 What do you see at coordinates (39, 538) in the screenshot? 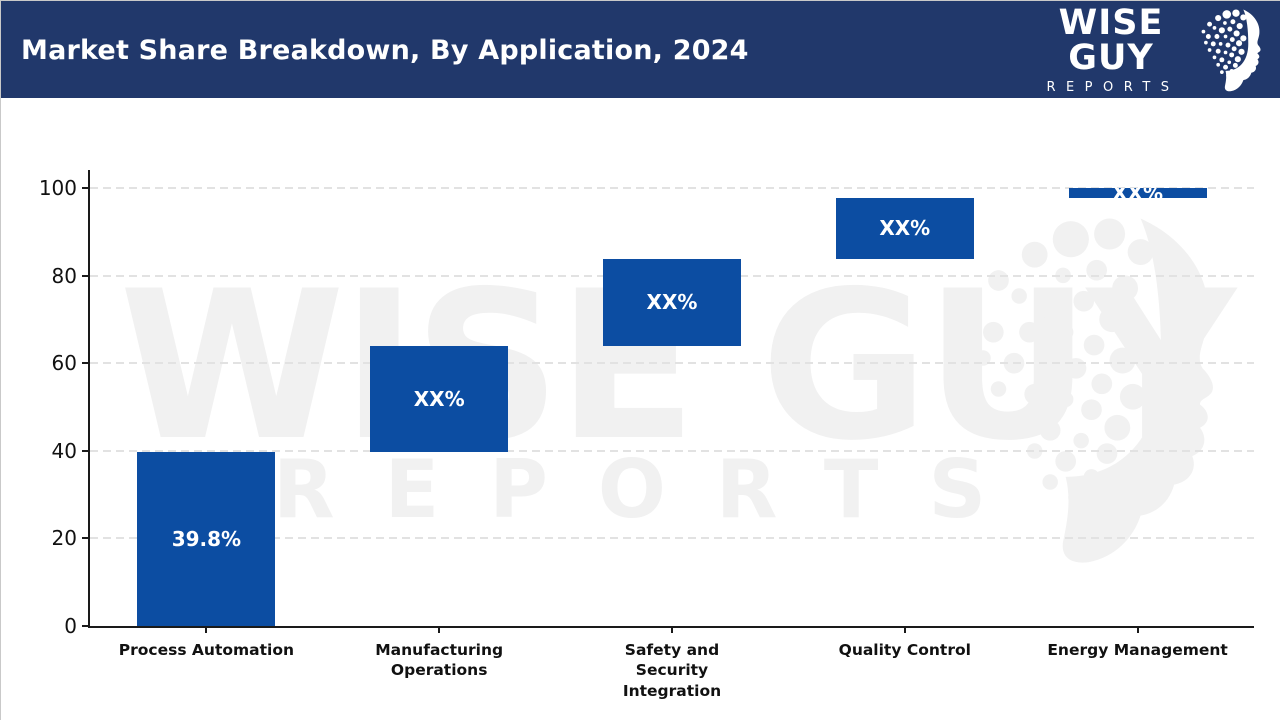
I see `y-axis-label: 20` at bounding box center [39, 538].